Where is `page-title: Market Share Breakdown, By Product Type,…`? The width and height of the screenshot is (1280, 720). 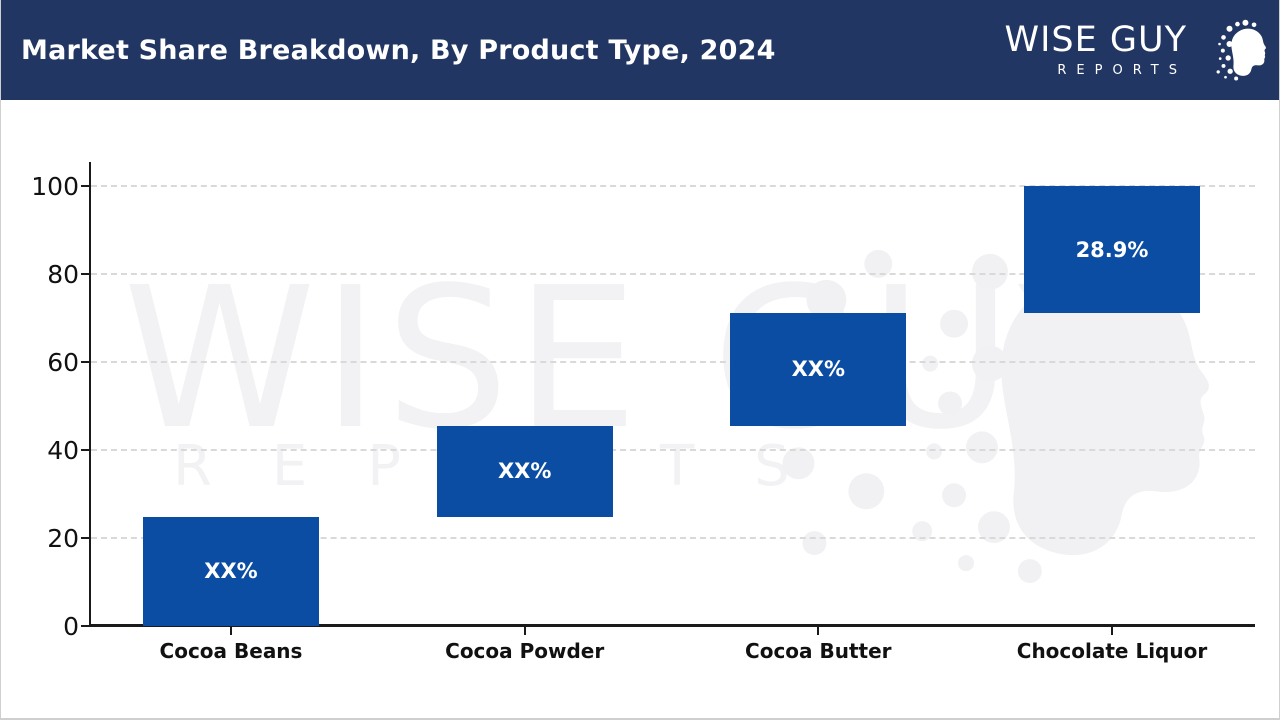
page-title: Market Share Breakdown, By Product Type,… is located at coordinates (398, 50).